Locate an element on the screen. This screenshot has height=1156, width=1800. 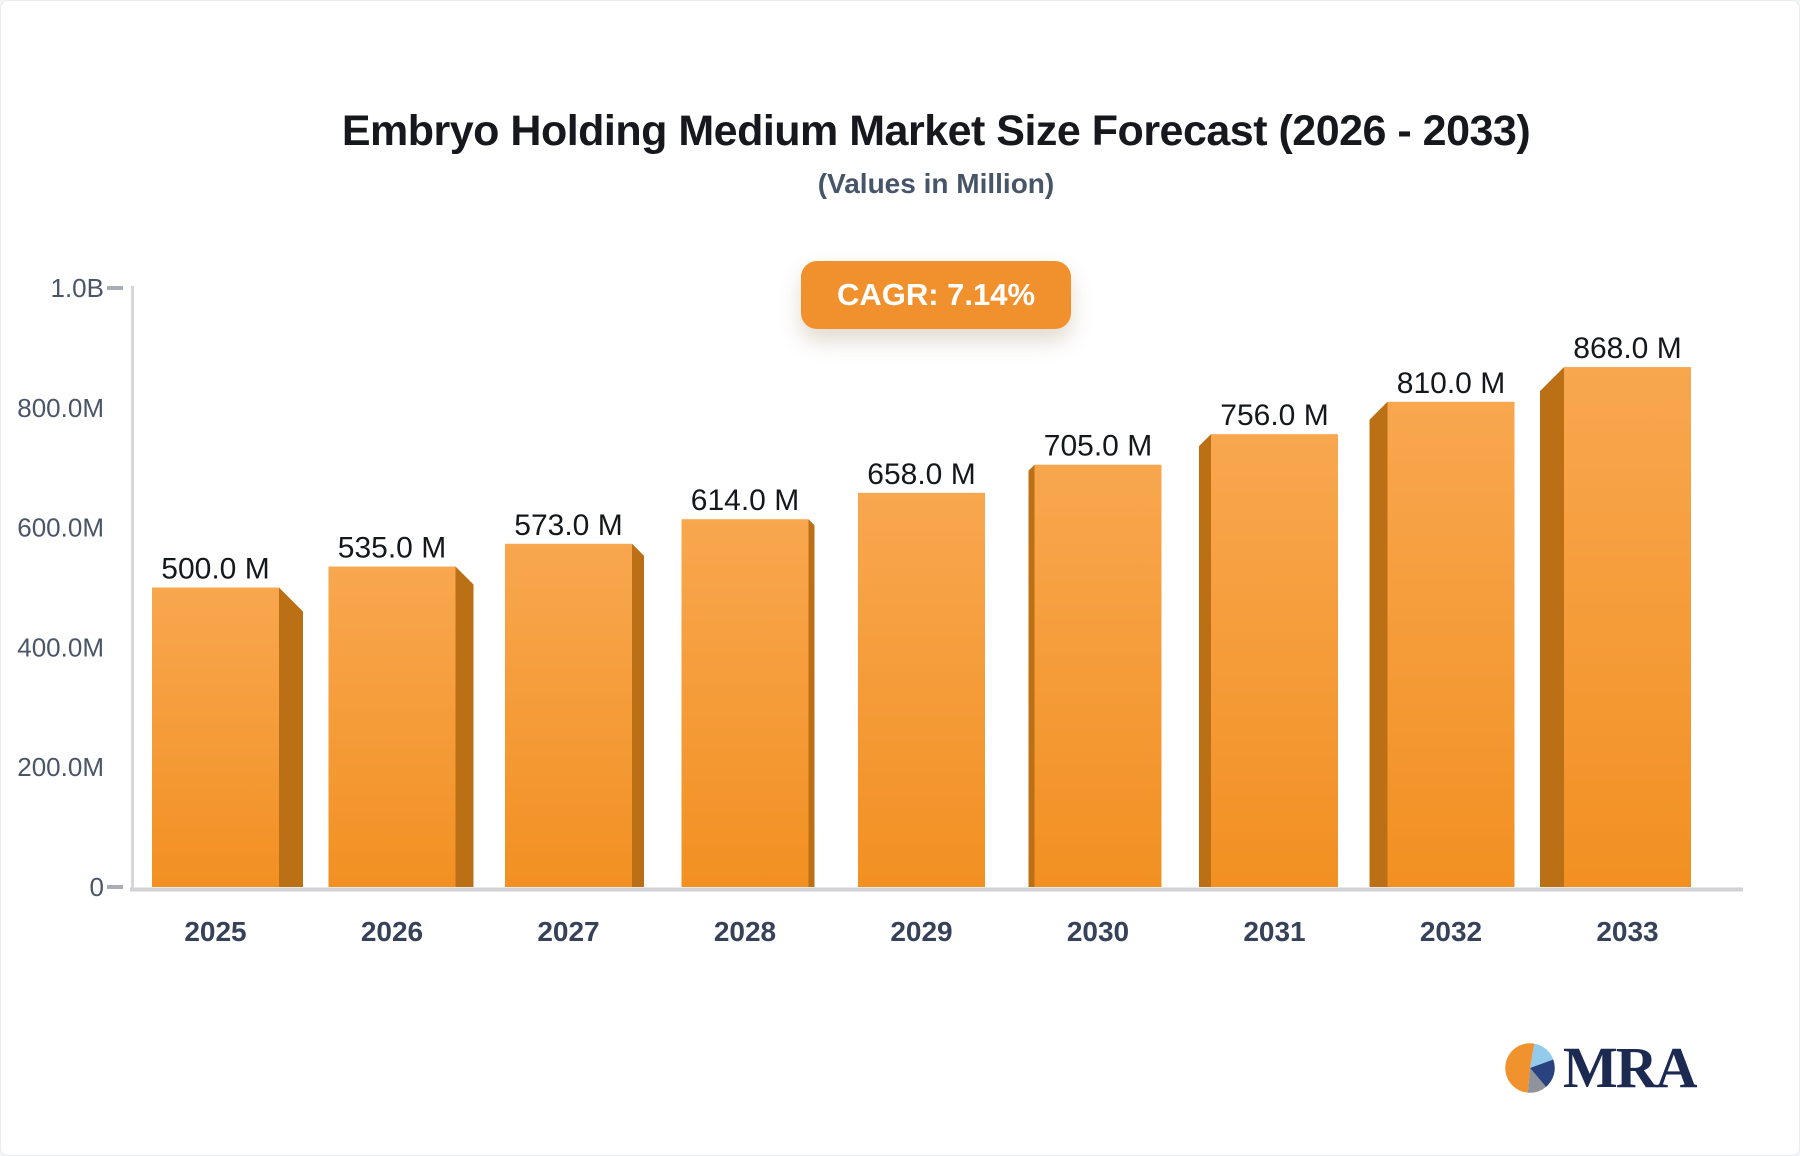
bar-value-label-2031: 756.0 M is located at coordinates (1274, 415).